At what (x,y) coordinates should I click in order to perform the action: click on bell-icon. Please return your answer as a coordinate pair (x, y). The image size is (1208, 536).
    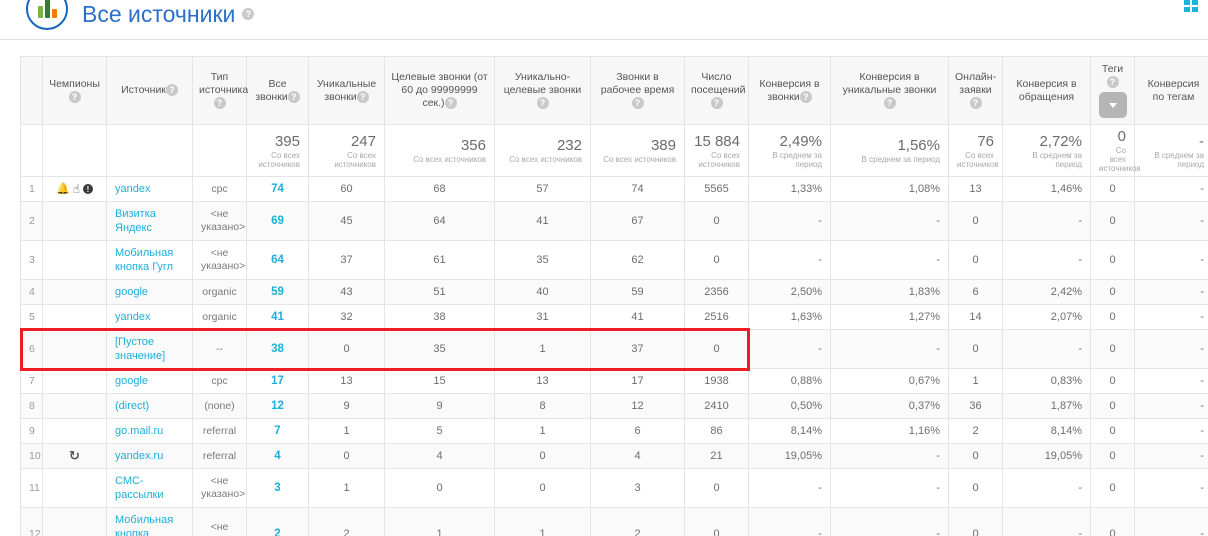
    Looking at the image, I should click on (63, 189).